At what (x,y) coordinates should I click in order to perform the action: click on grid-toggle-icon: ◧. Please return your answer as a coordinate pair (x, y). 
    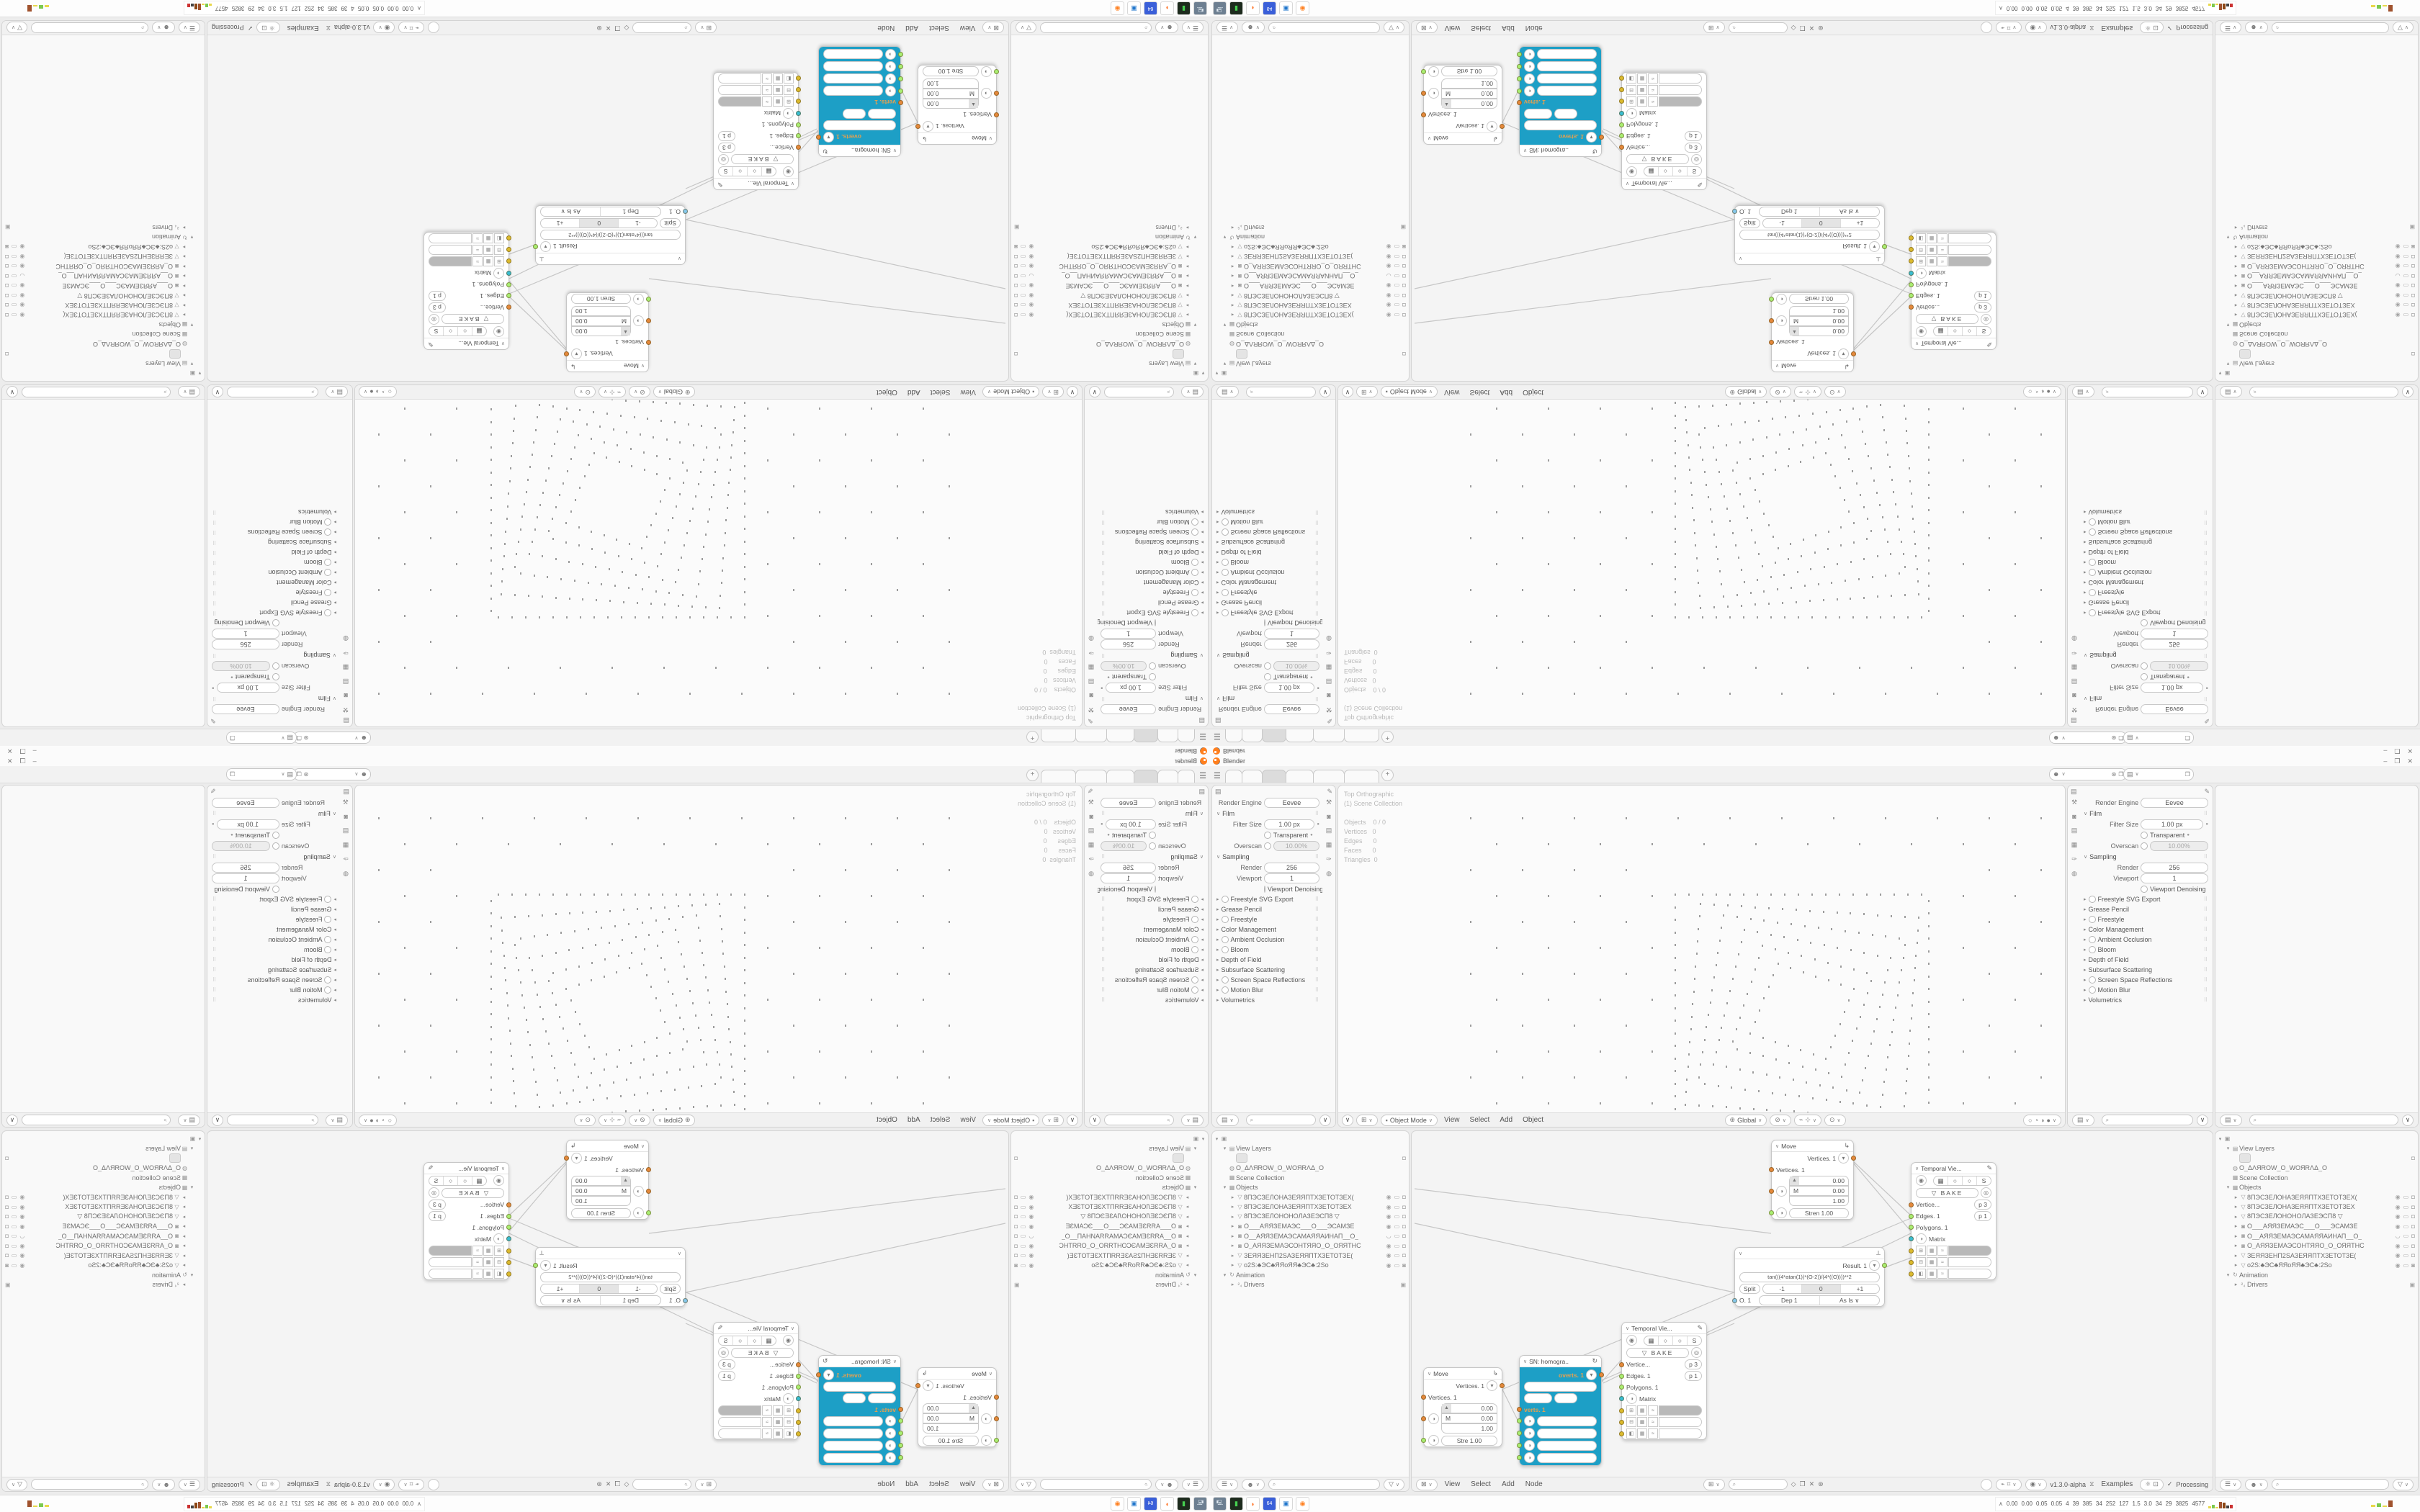
    Looking at the image, I should click on (499, 238).